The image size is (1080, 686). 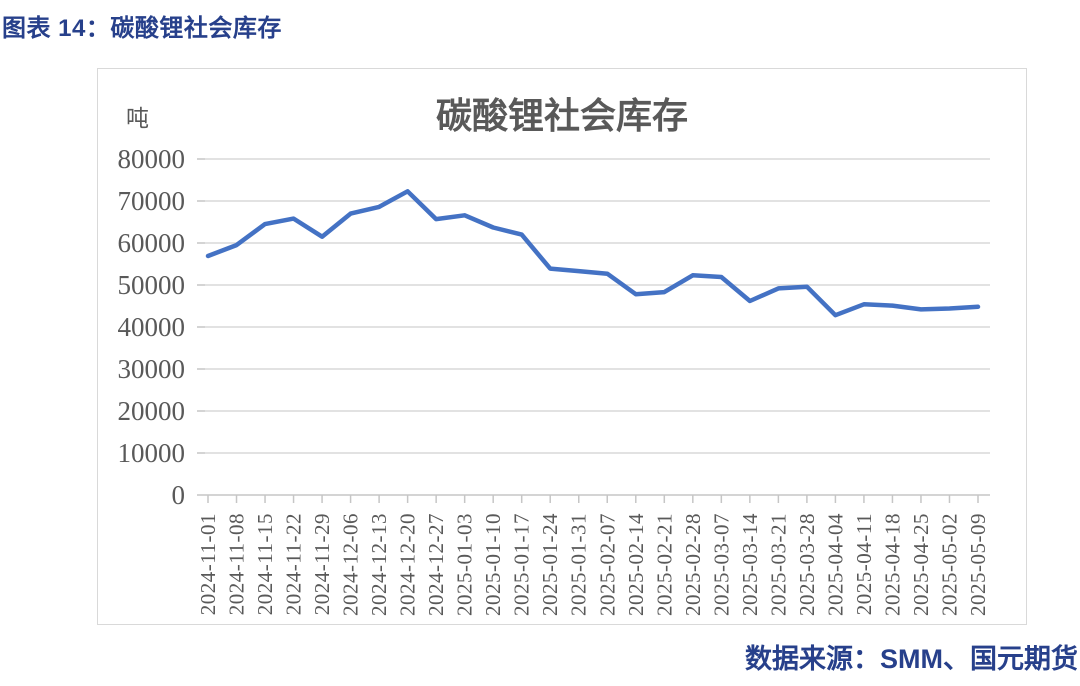 I want to click on y-tick-label: 30000, so click(x=152, y=369).